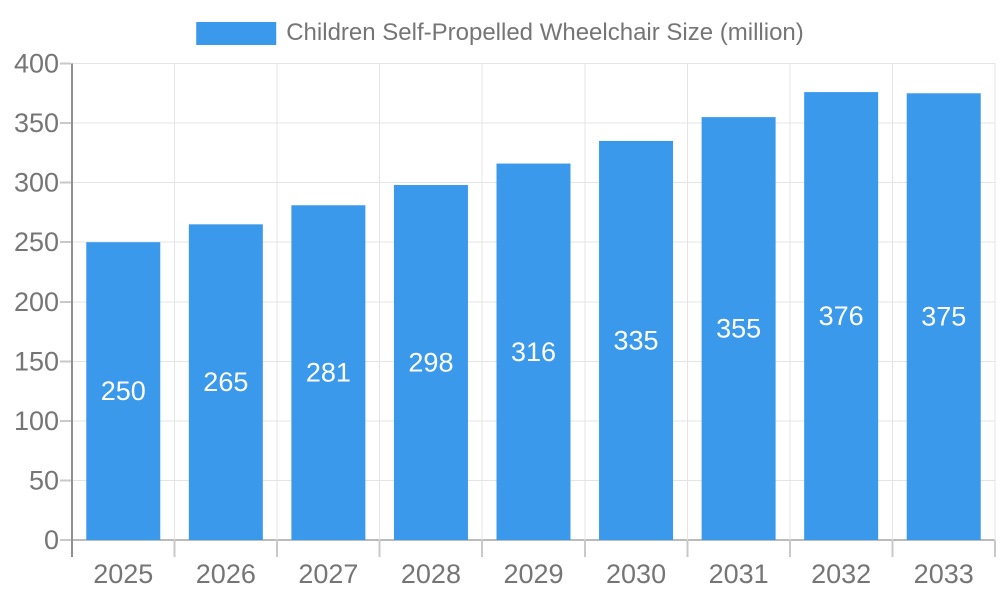 Image resolution: width=1000 pixels, height=600 pixels. Describe the element at coordinates (533, 574) in the screenshot. I see `x-tick-label: 2029` at that location.